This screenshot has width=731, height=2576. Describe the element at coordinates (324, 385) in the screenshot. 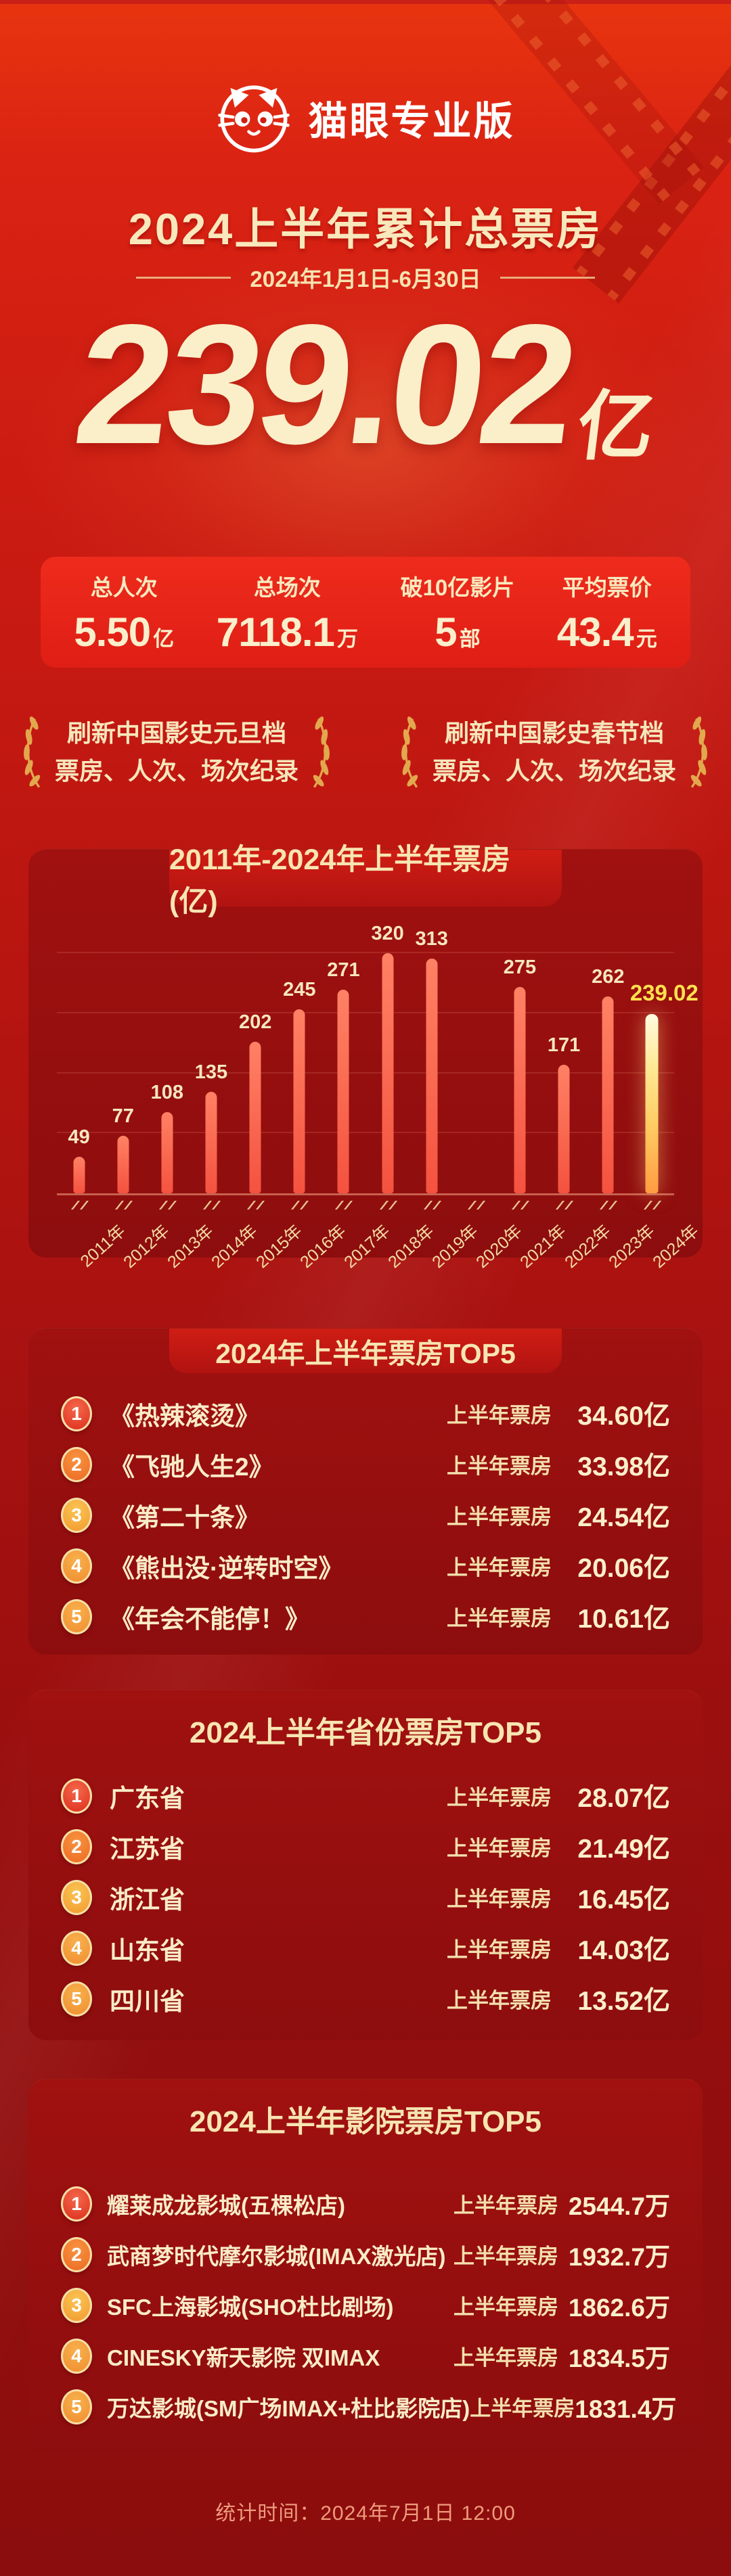

I see `hero-number: 239.02` at that location.